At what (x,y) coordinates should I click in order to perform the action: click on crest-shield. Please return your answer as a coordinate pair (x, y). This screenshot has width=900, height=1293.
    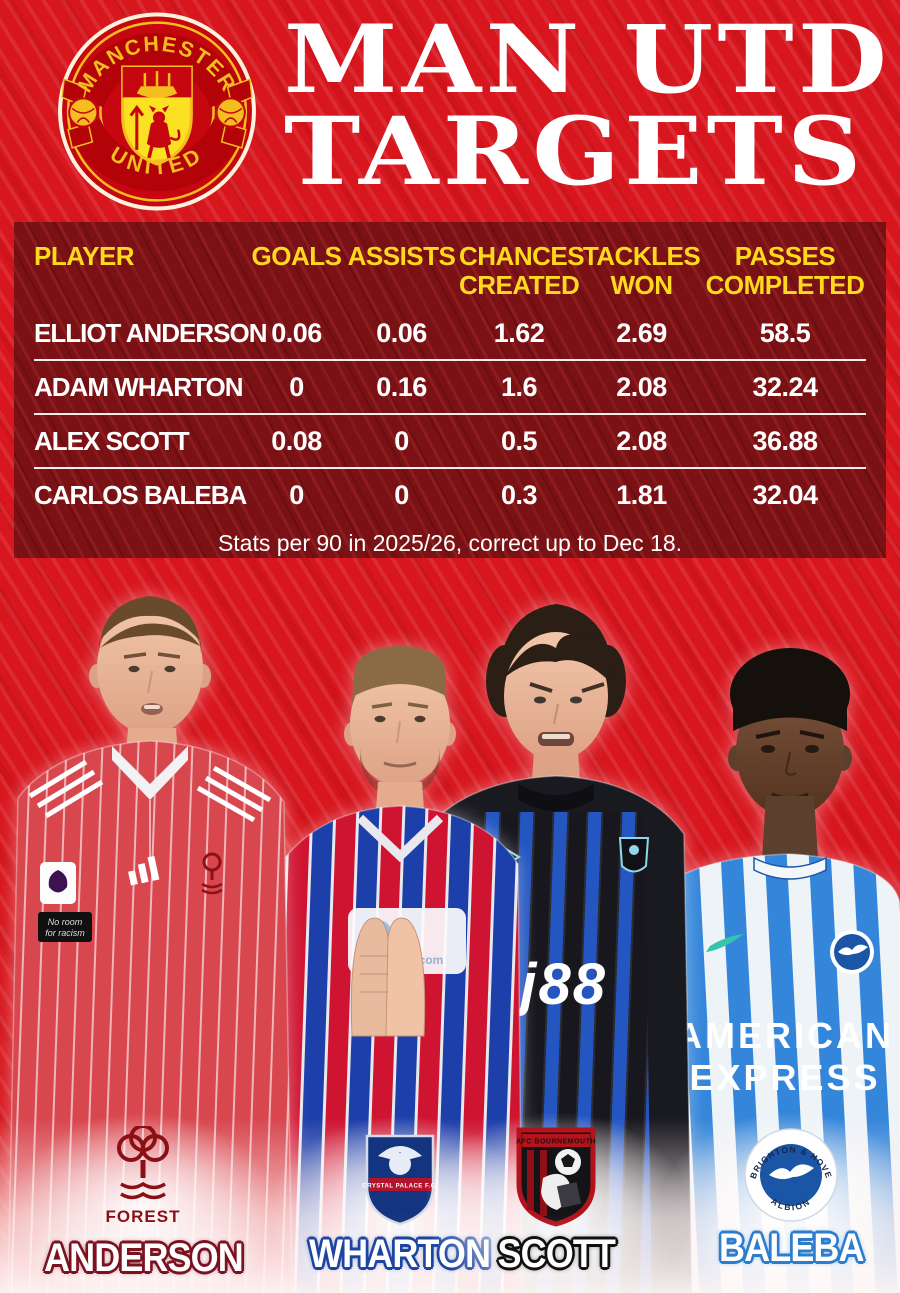
    Looking at the image, I should click on (157, 115).